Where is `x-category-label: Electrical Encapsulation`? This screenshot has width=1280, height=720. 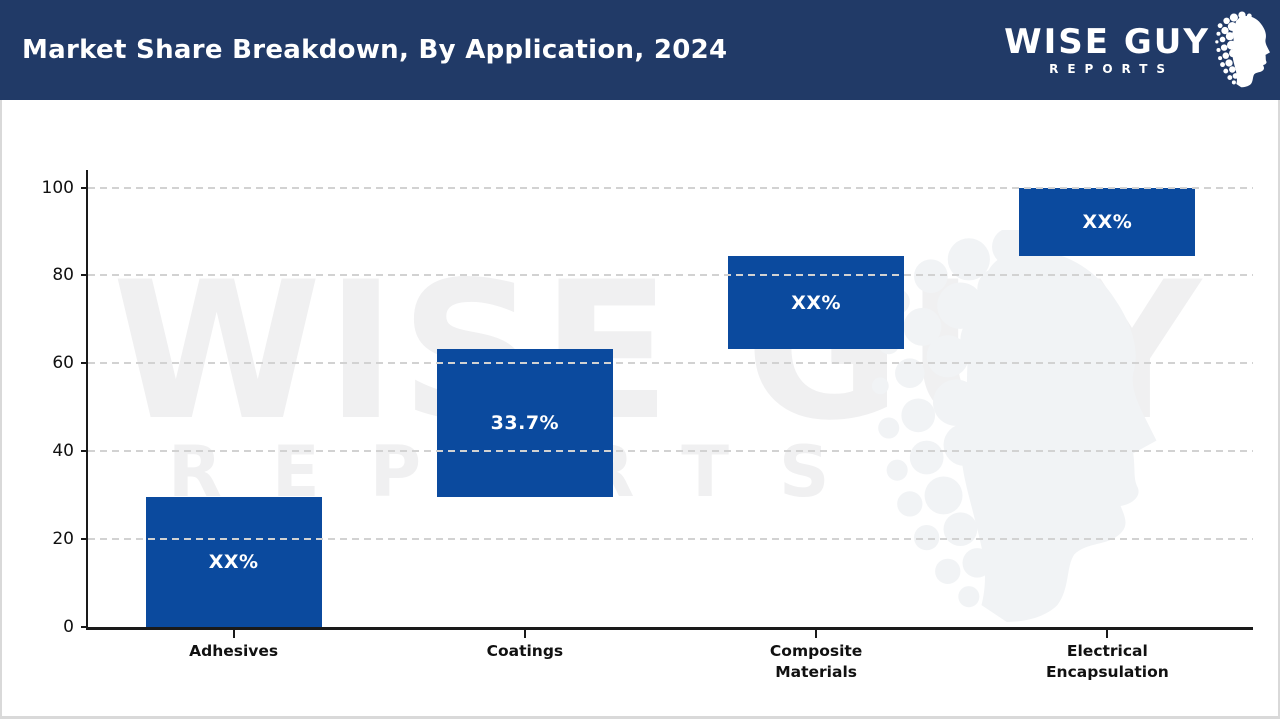 x-category-label: Electrical Encapsulation is located at coordinates (1107, 661).